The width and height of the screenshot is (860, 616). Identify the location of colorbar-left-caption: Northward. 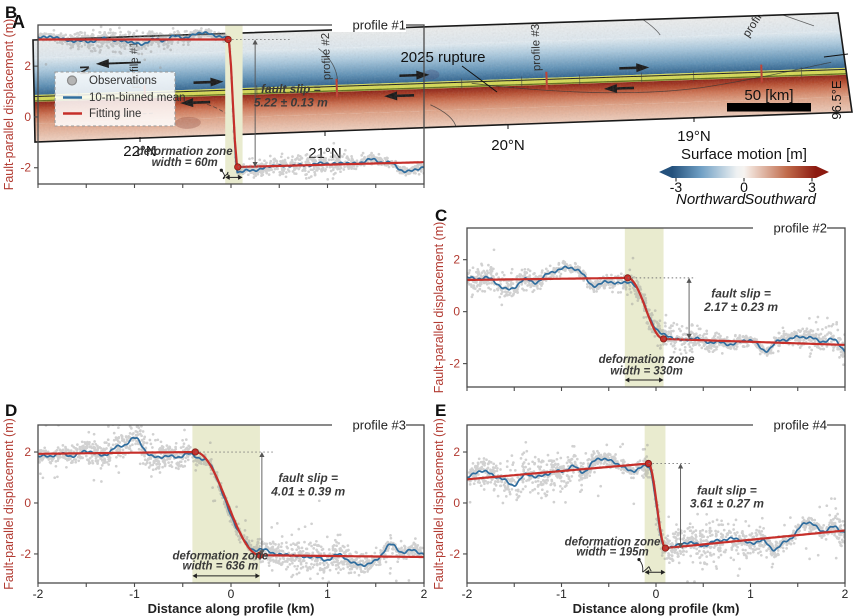
(711, 198).